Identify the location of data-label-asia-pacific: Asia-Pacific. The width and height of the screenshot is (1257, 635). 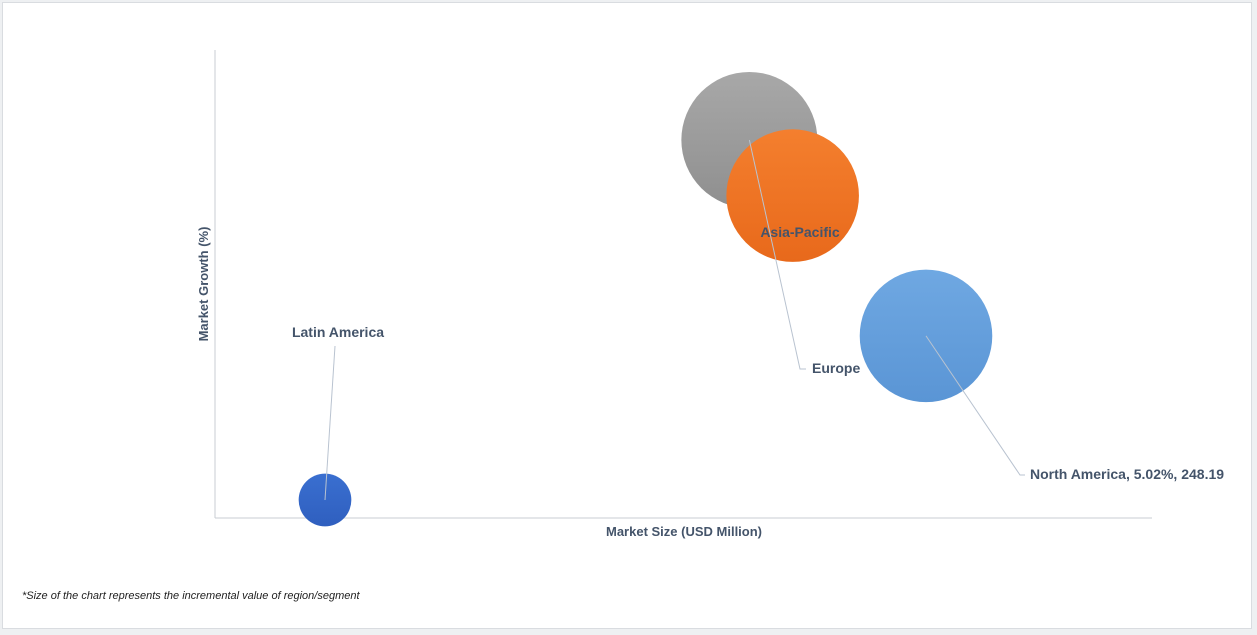
(800, 232).